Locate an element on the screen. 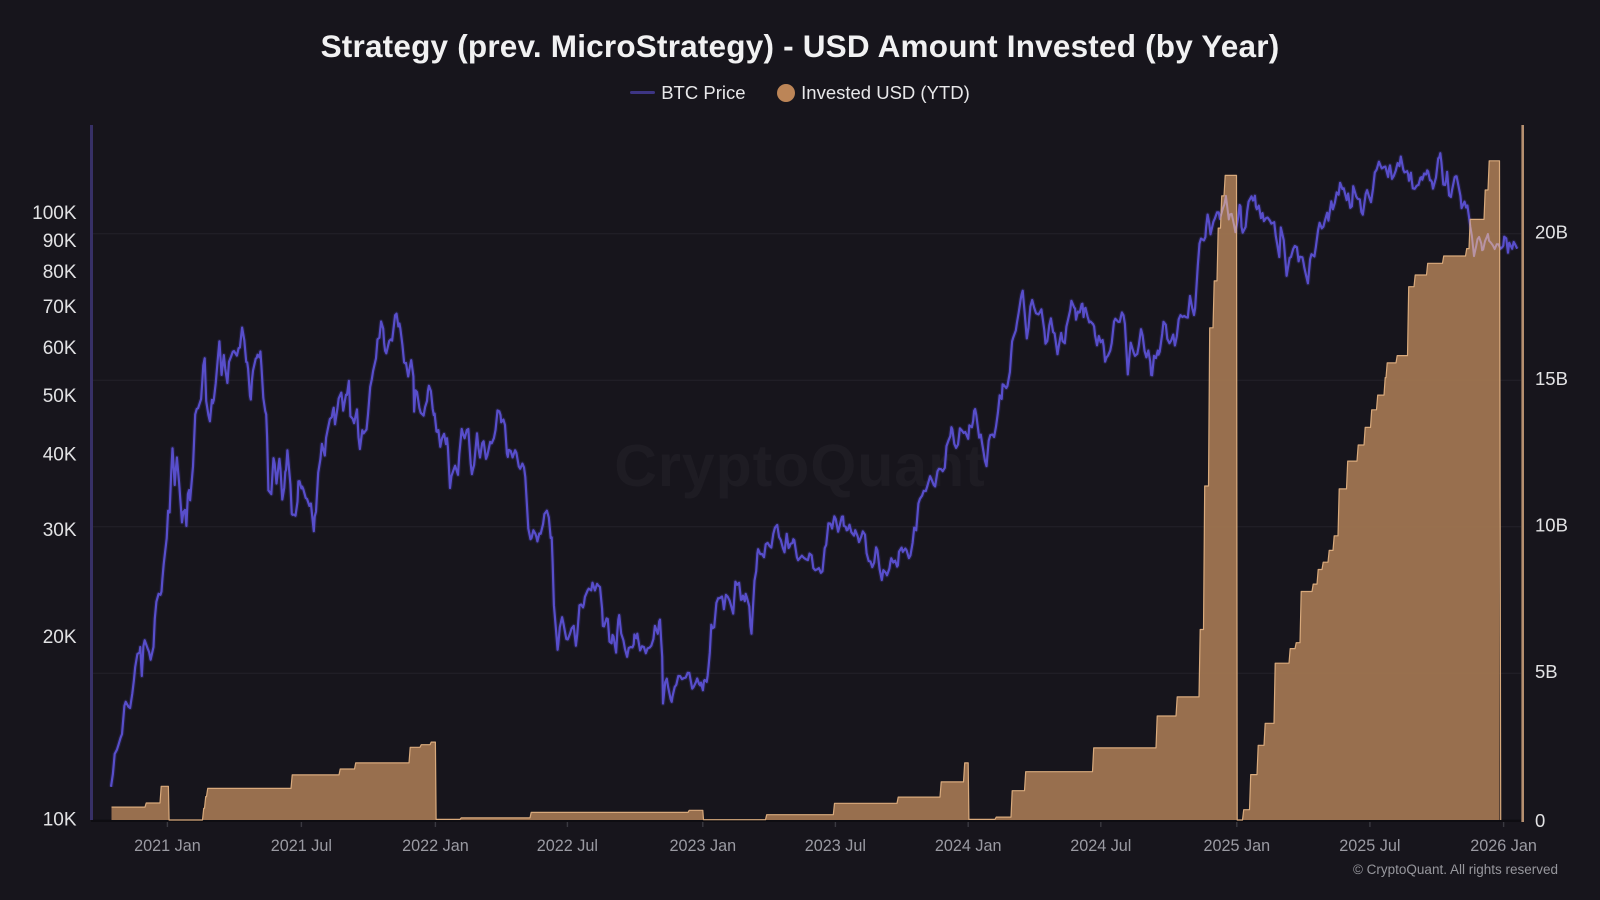 This screenshot has height=900, width=1600. svg-text: 2025 Jan is located at coordinates (1236, 846).